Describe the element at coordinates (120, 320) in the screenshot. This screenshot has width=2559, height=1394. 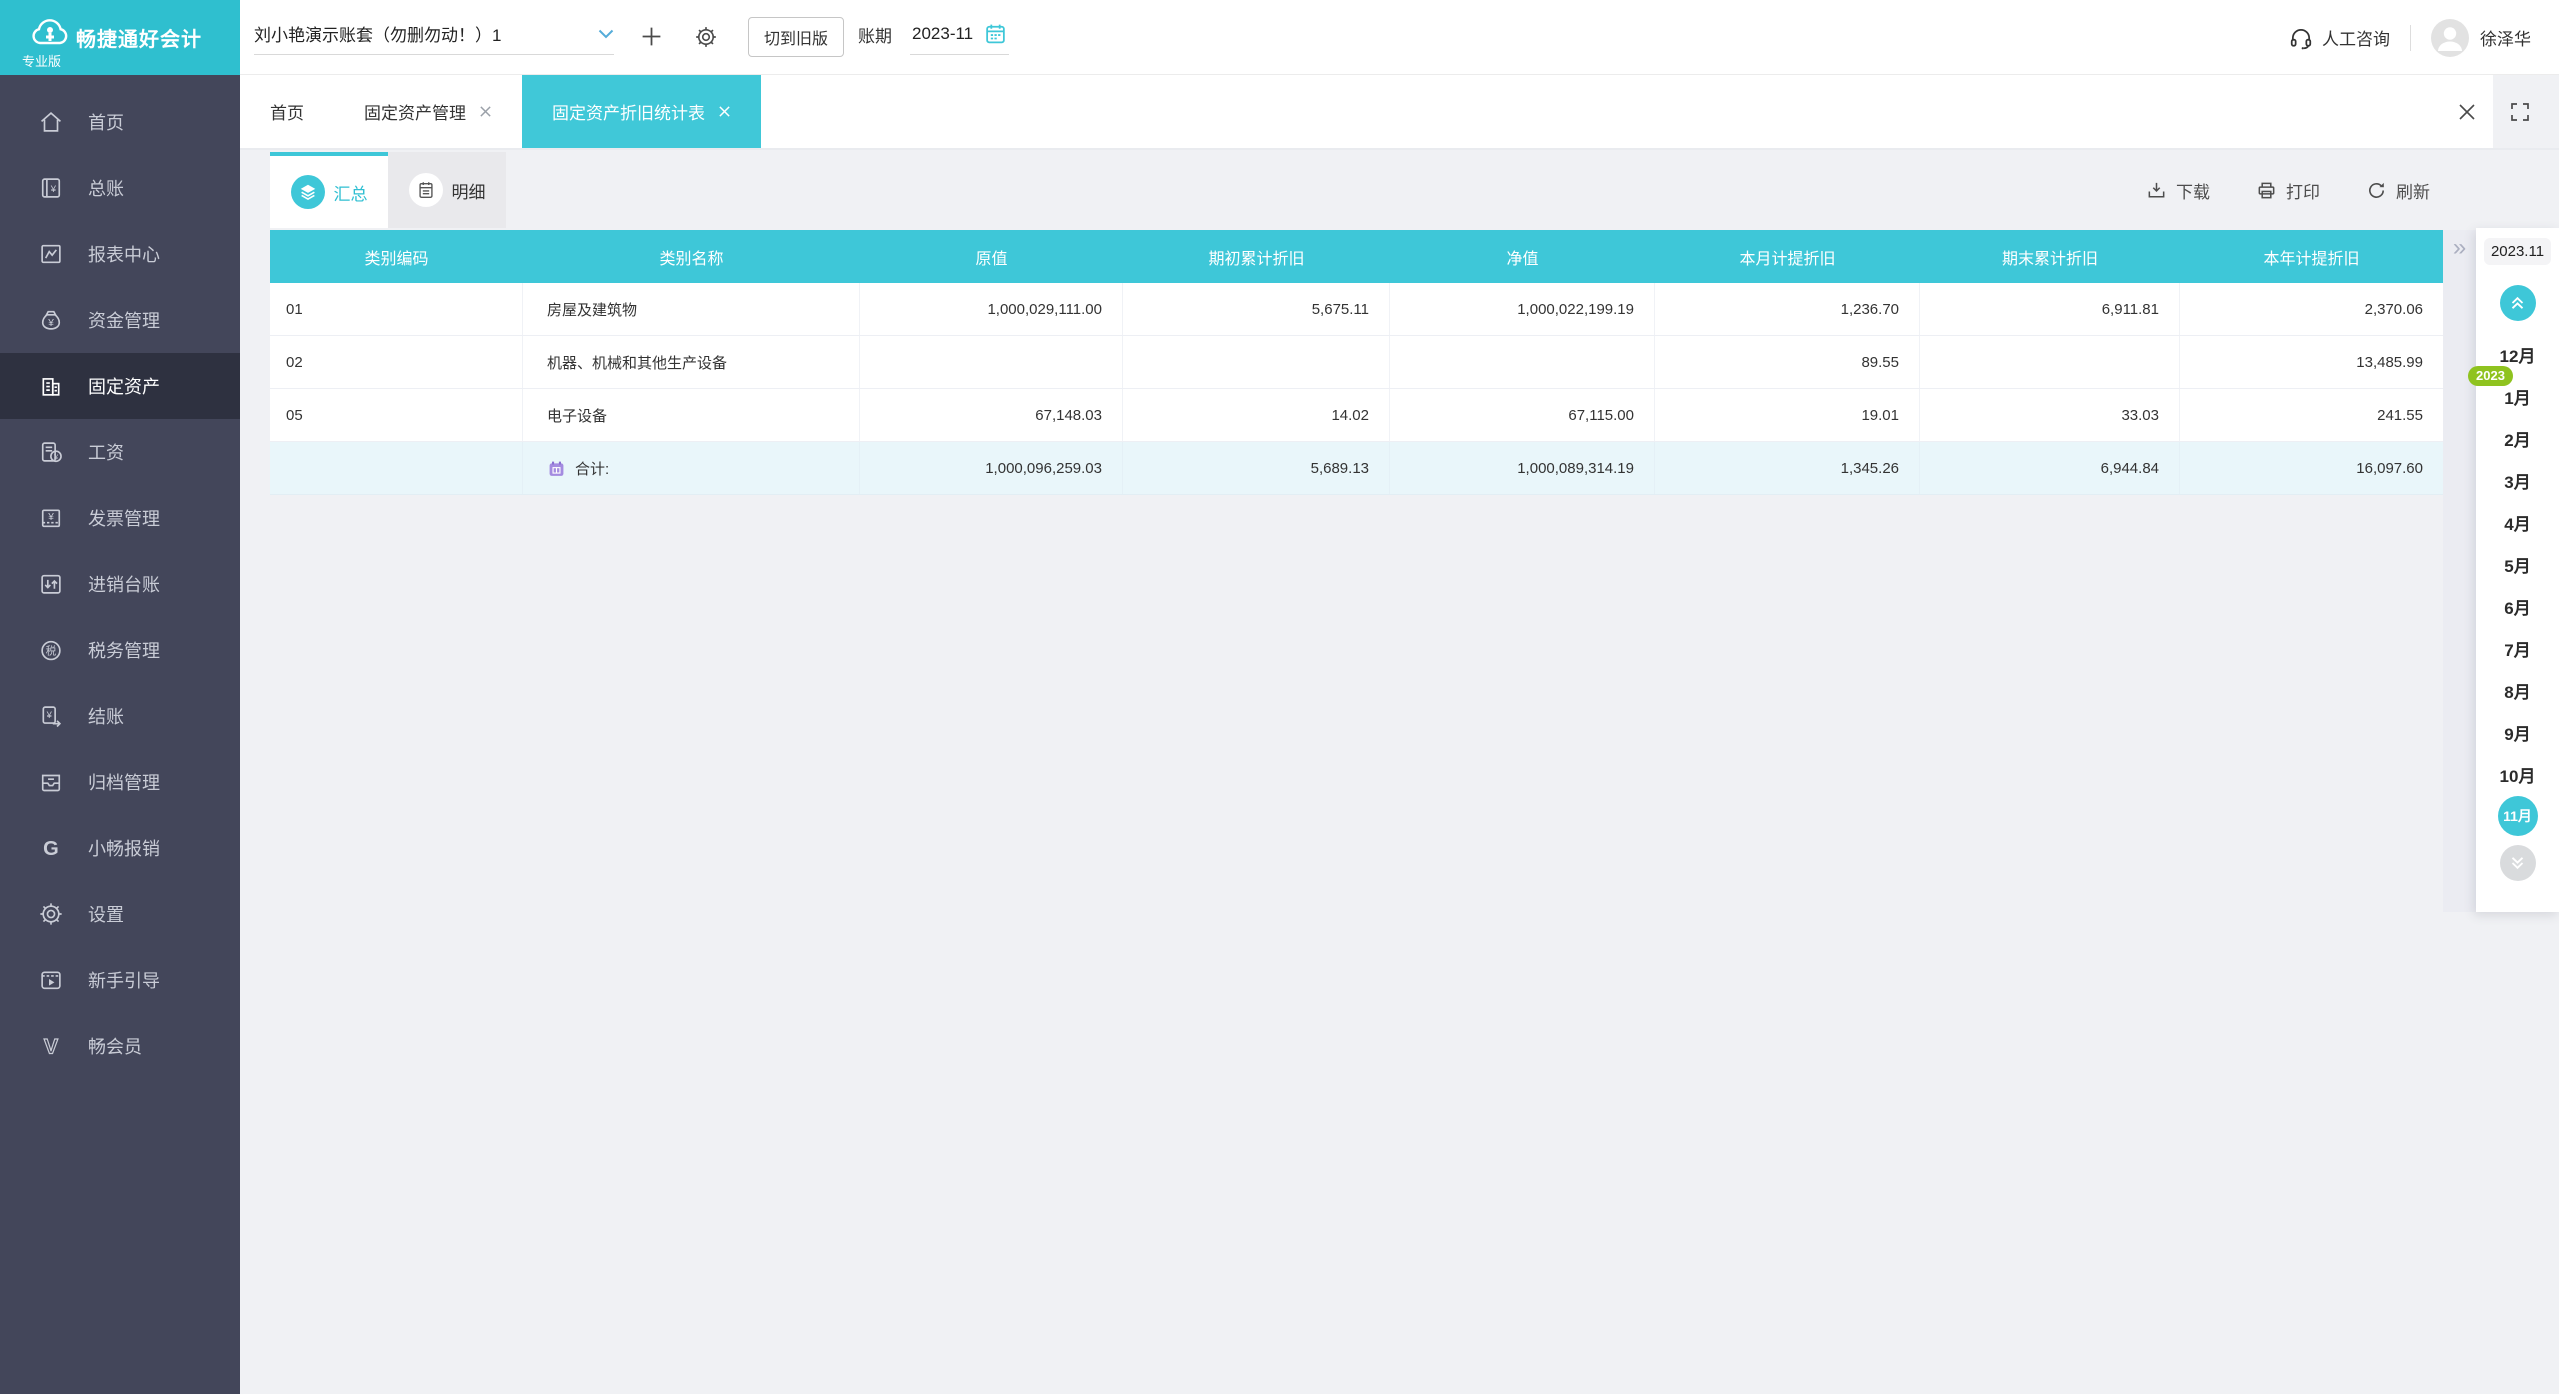
I see `sidebar-item-funds: ¥ 资金管理` at that location.